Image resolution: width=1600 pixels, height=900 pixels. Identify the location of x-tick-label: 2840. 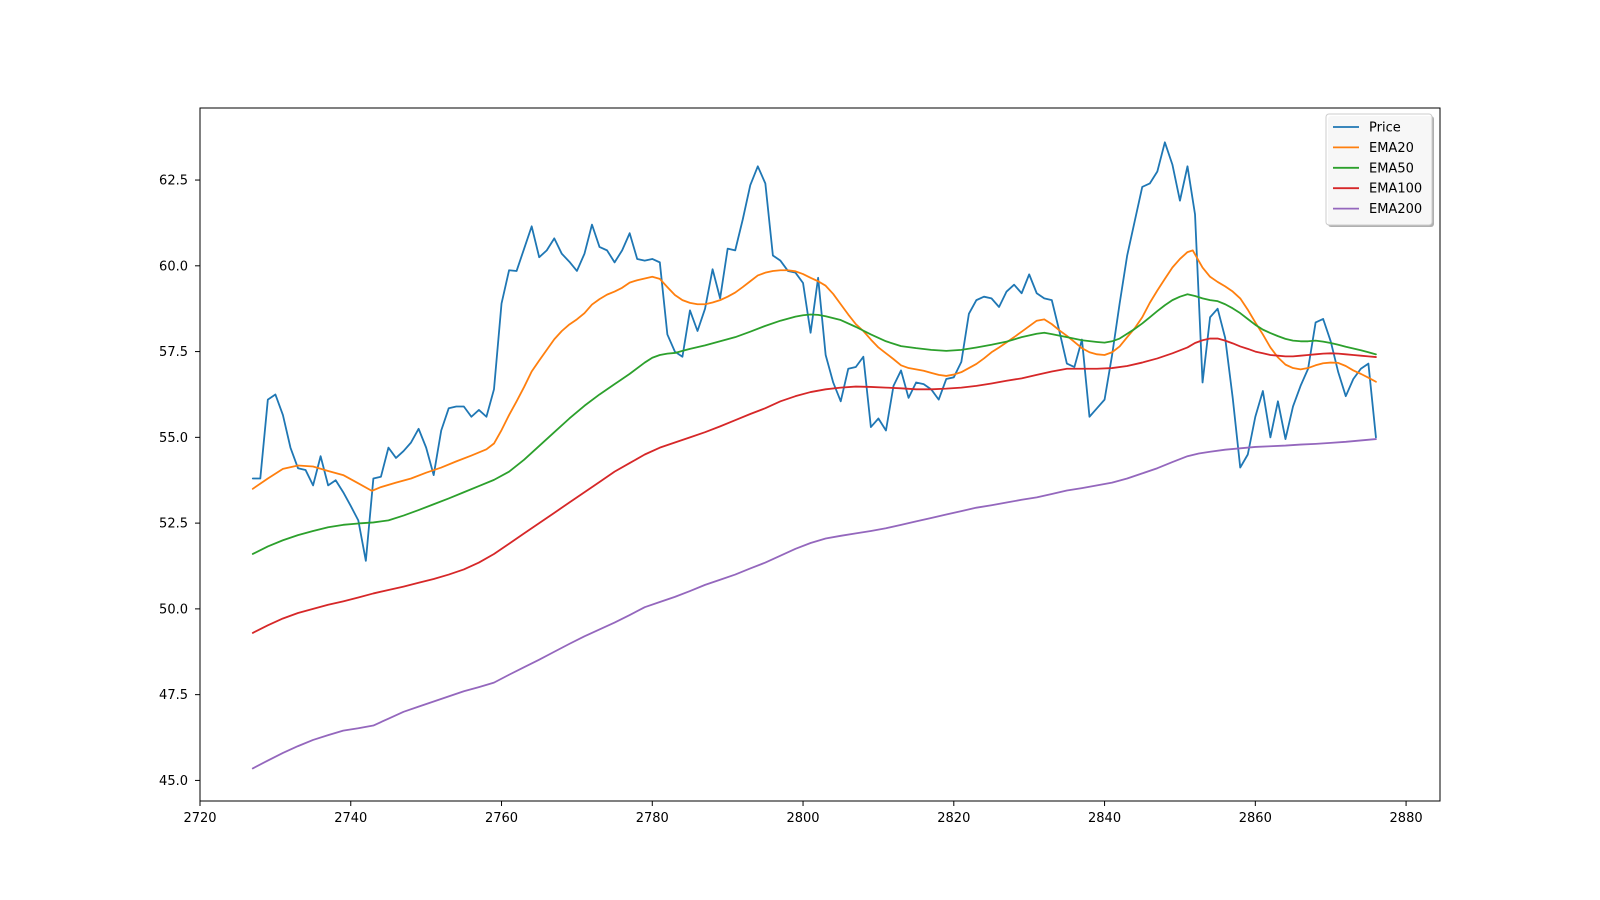
(1104, 818).